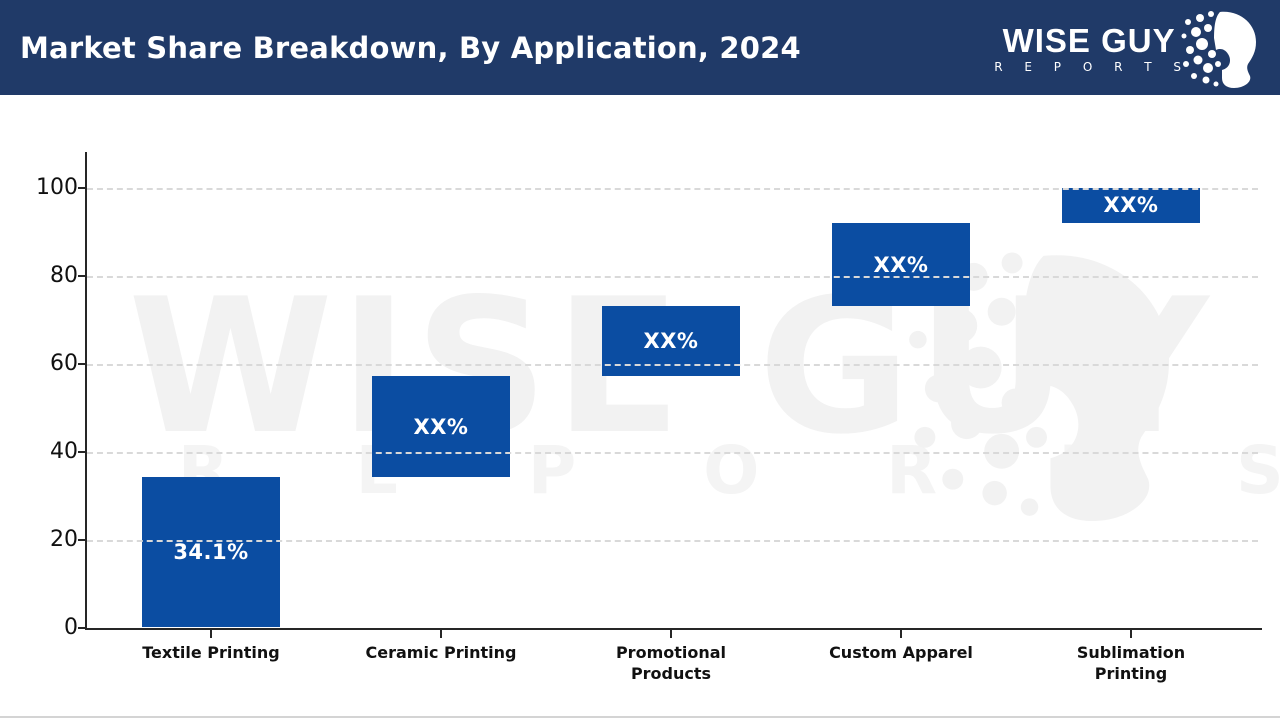  Describe the element at coordinates (1092, 67) in the screenshot. I see `logo-subtitle: R E P O R T S` at that location.